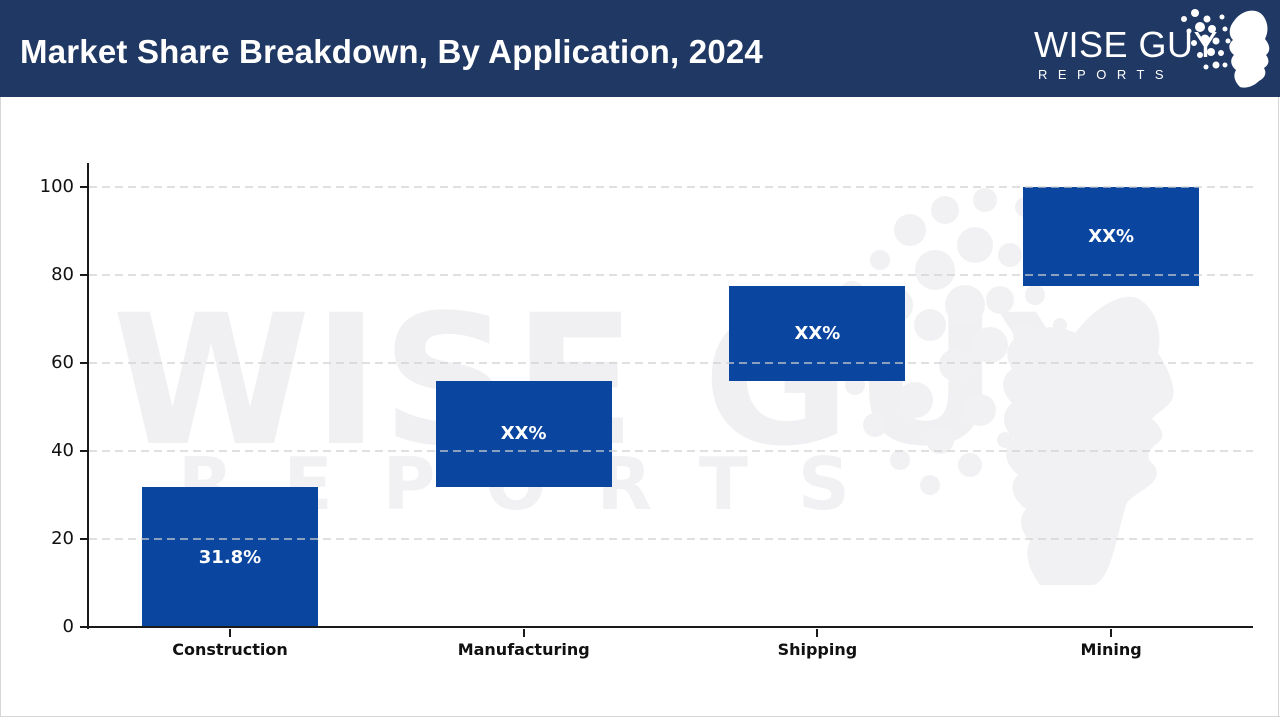  I want to click on x-category-label-mining: Mining, so click(1111, 649).